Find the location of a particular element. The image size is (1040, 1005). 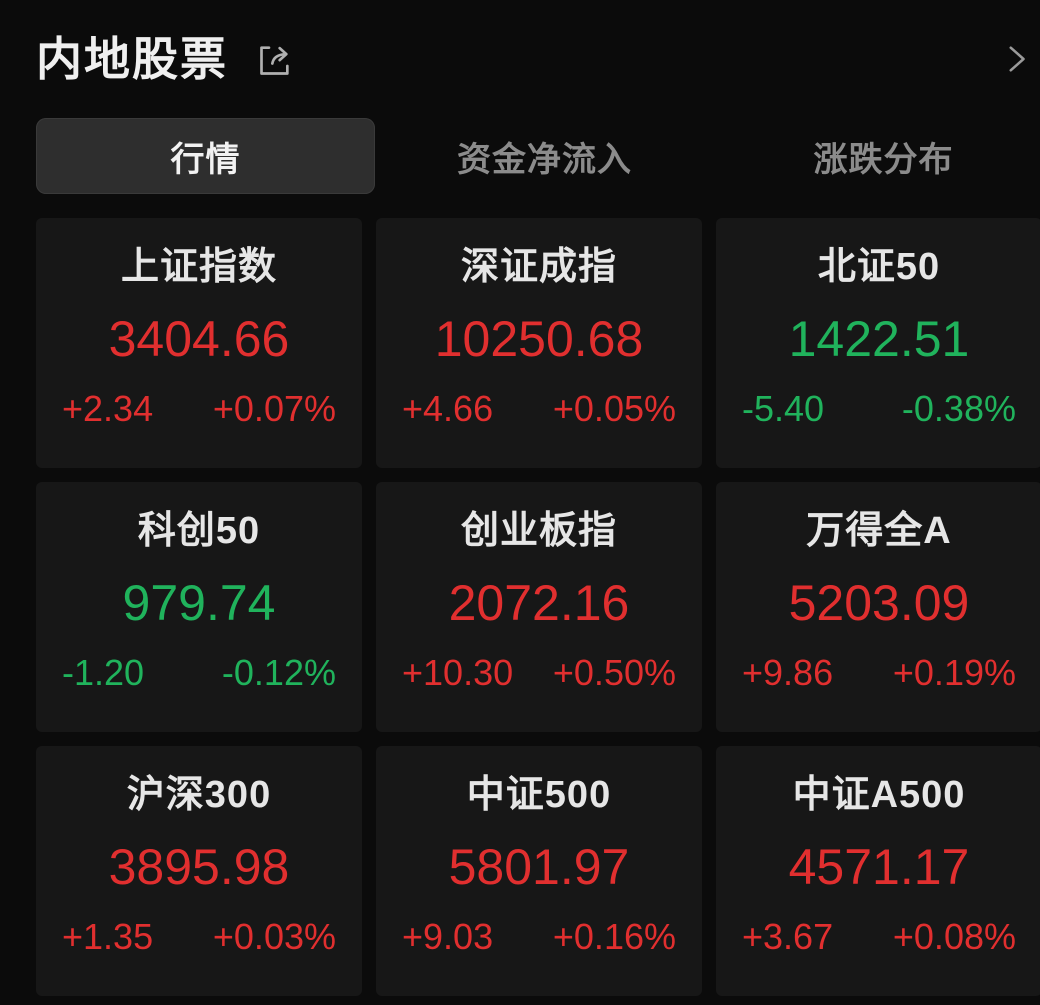

index-name: 北证50 is located at coordinates (879, 267).